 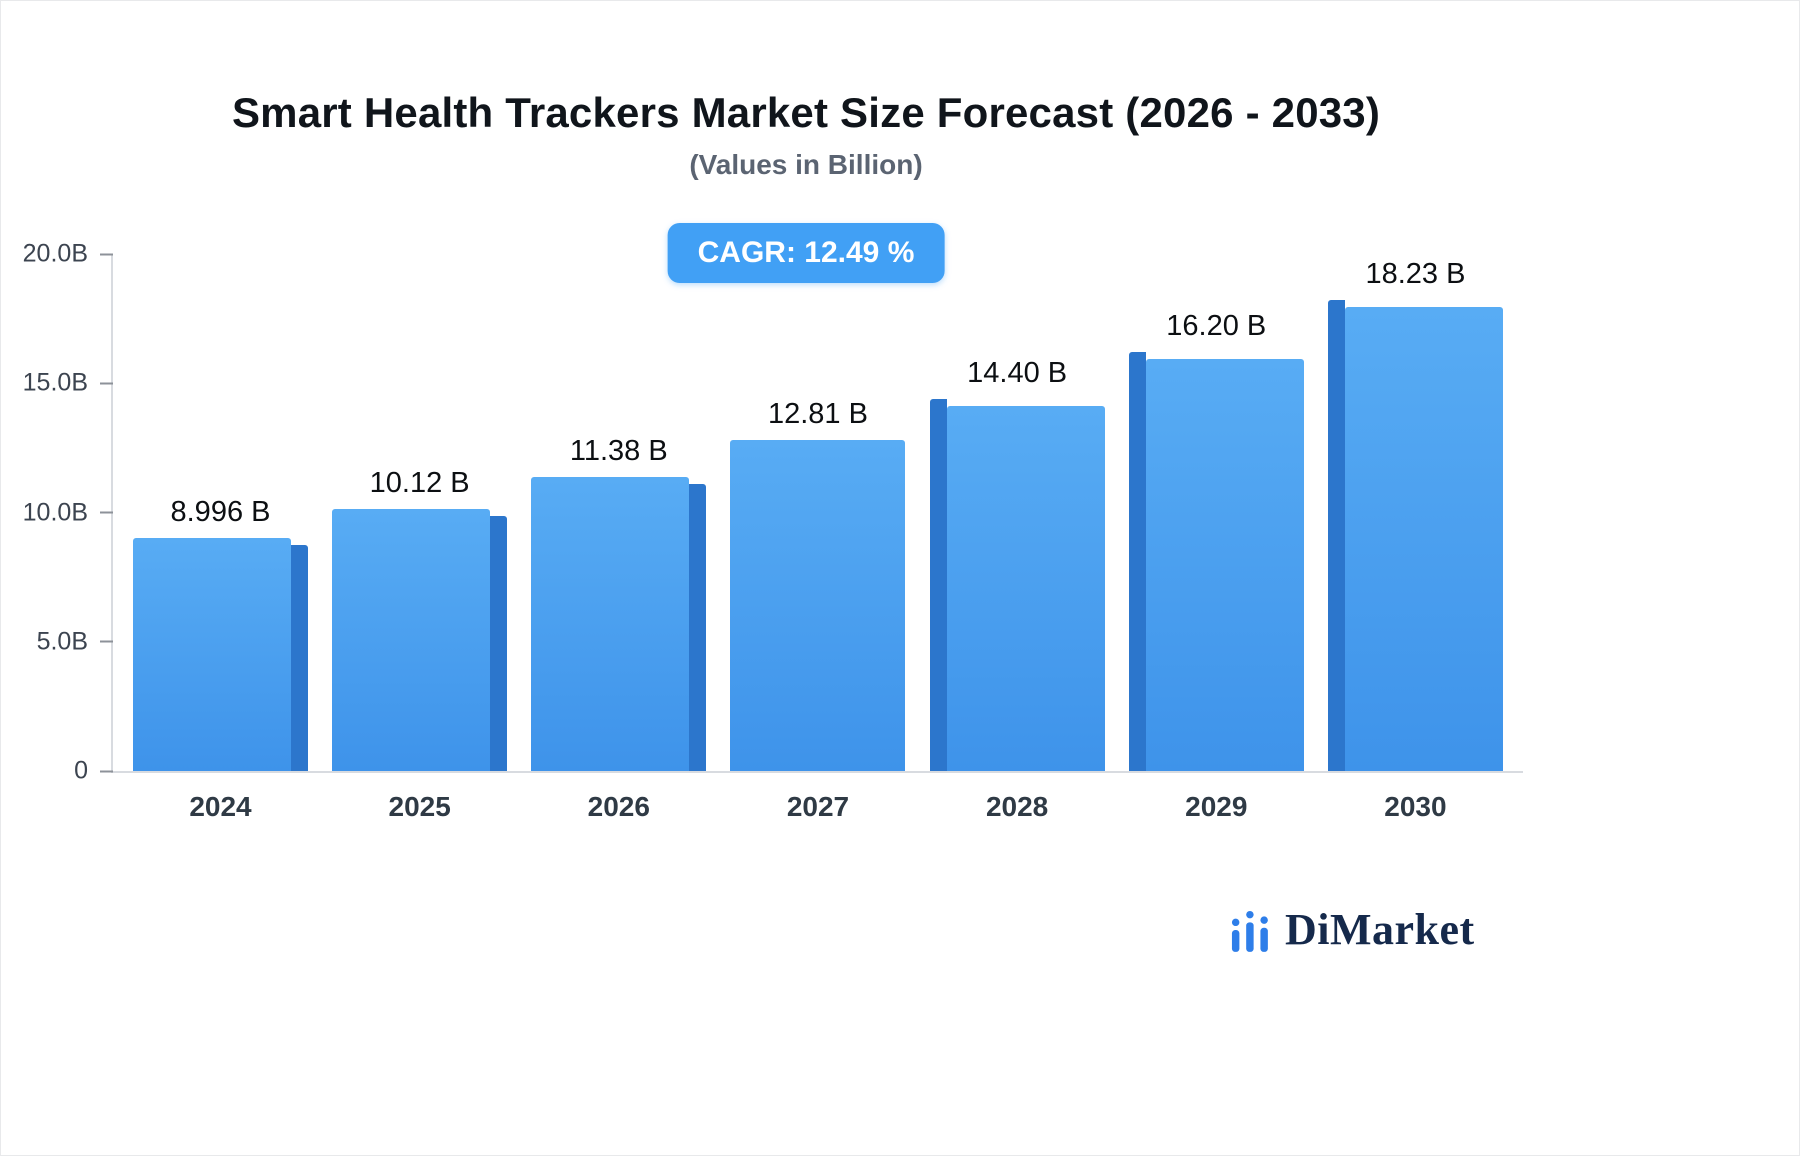 What do you see at coordinates (419, 483) in the screenshot?
I see `bar-value-label: 10.12 B` at bounding box center [419, 483].